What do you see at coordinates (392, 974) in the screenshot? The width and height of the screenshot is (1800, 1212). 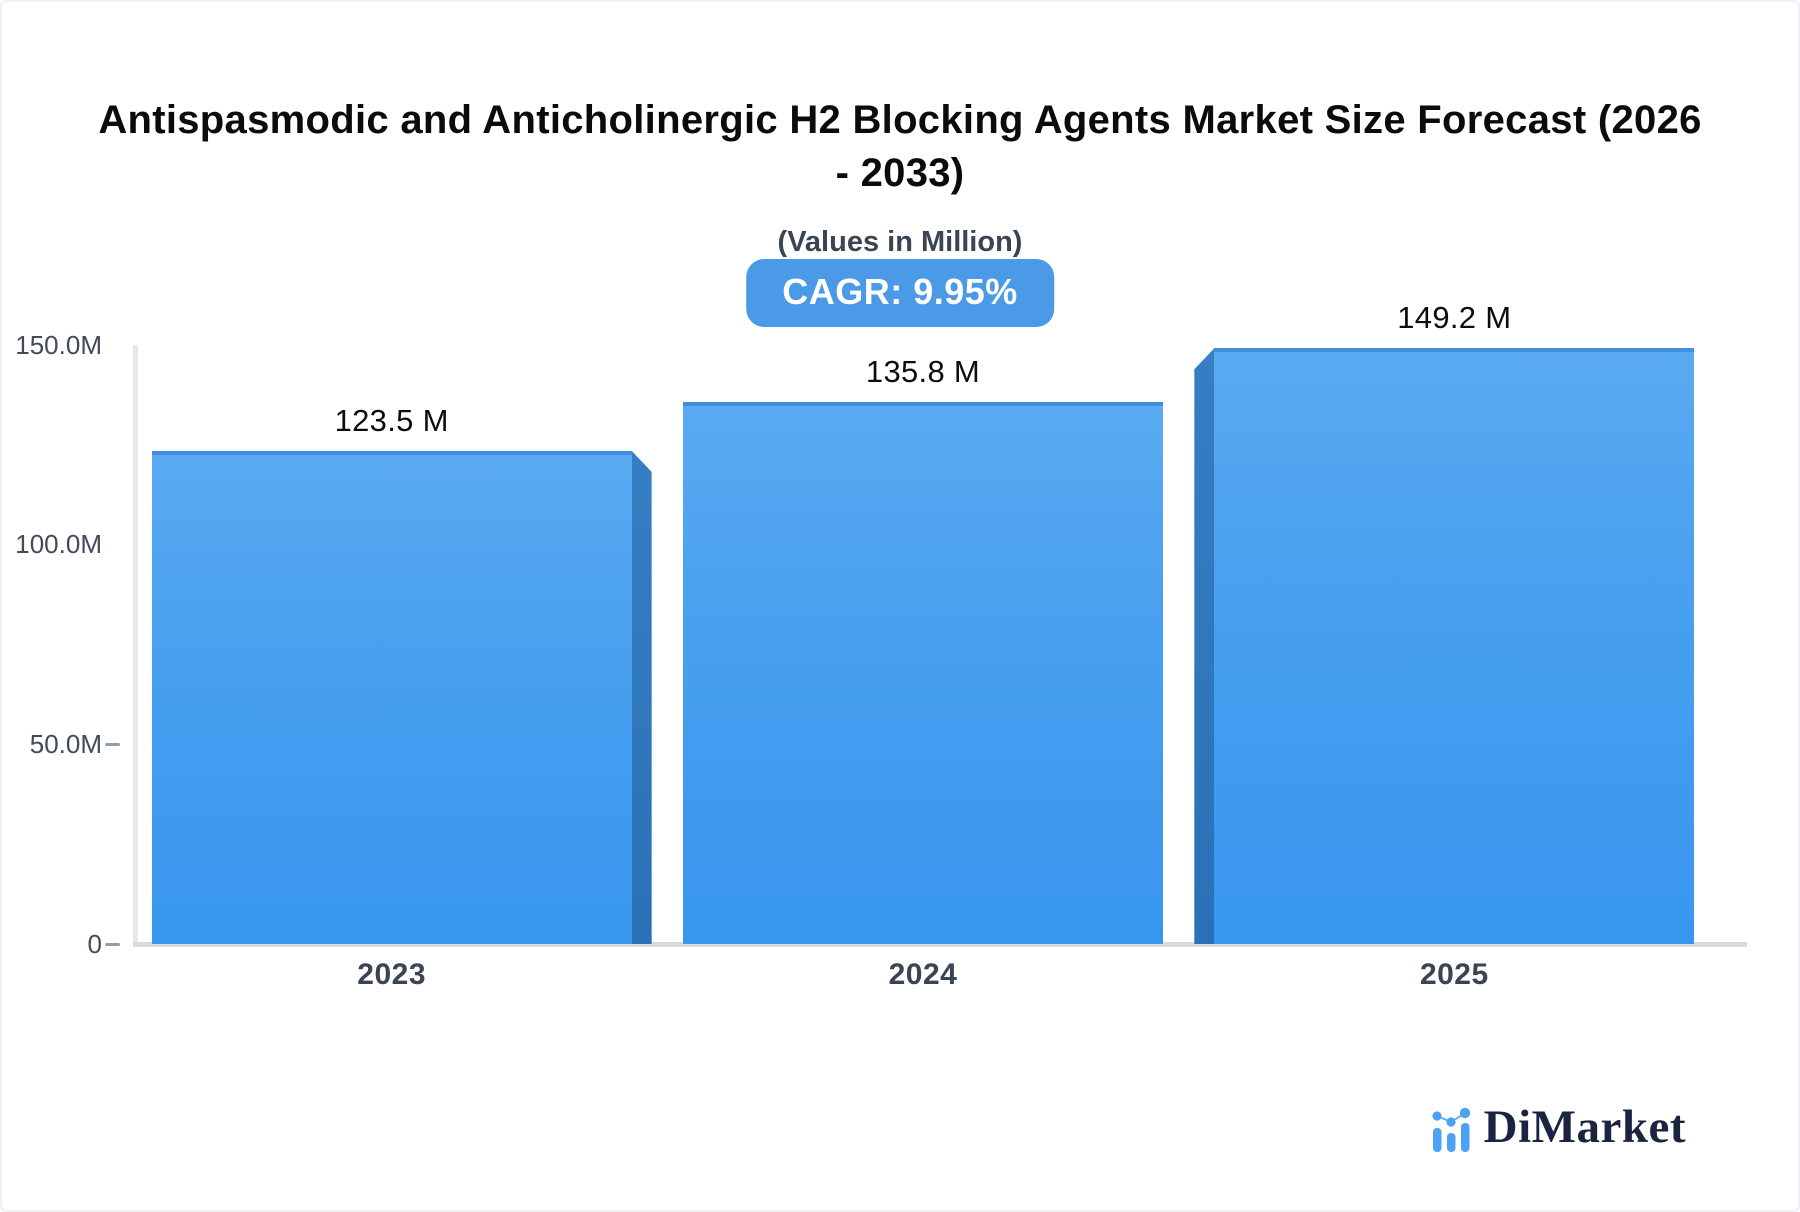 I see `x-axis-label: 2023` at bounding box center [392, 974].